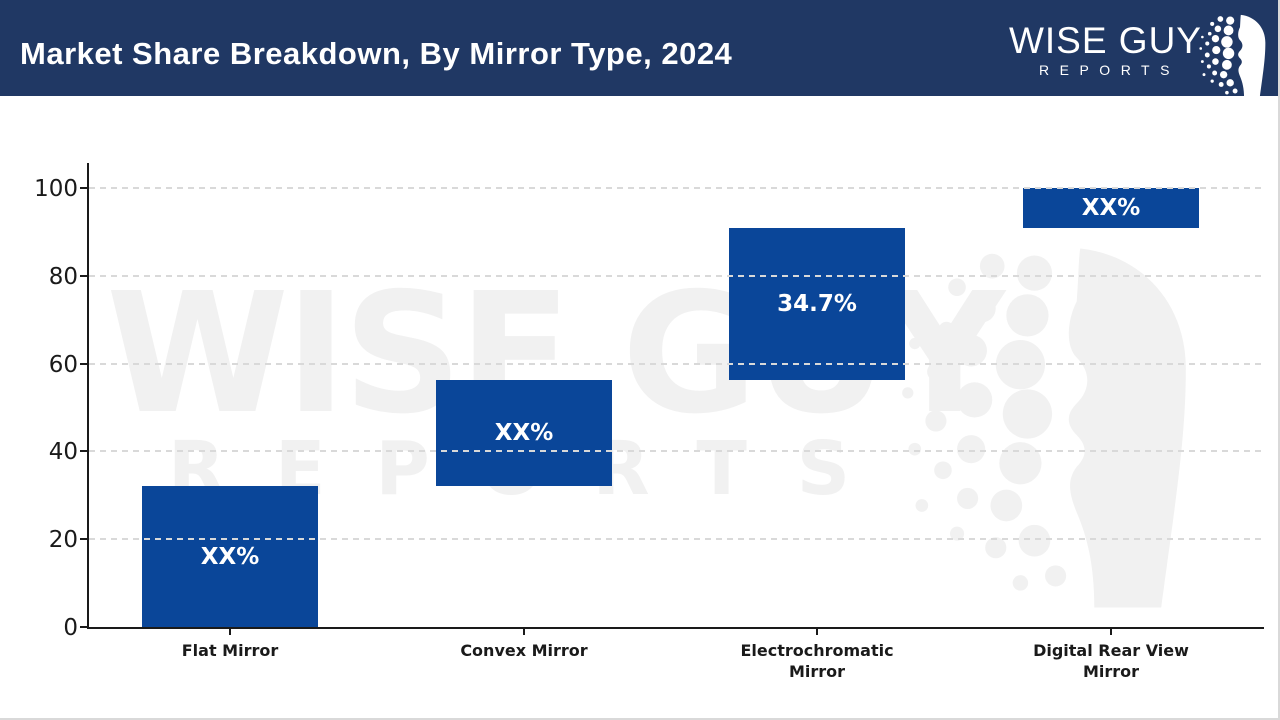 The width and height of the screenshot is (1280, 720). I want to click on logo-text: WISE GUY REPORTS, so click(1105, 50).